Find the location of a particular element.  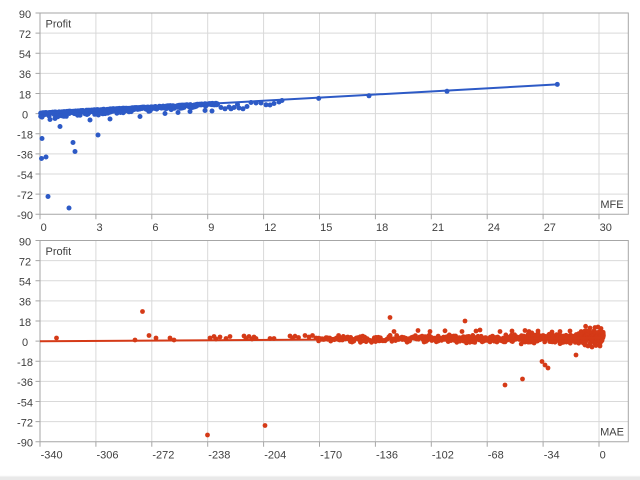

svg-text: 27 is located at coordinates (550, 228).